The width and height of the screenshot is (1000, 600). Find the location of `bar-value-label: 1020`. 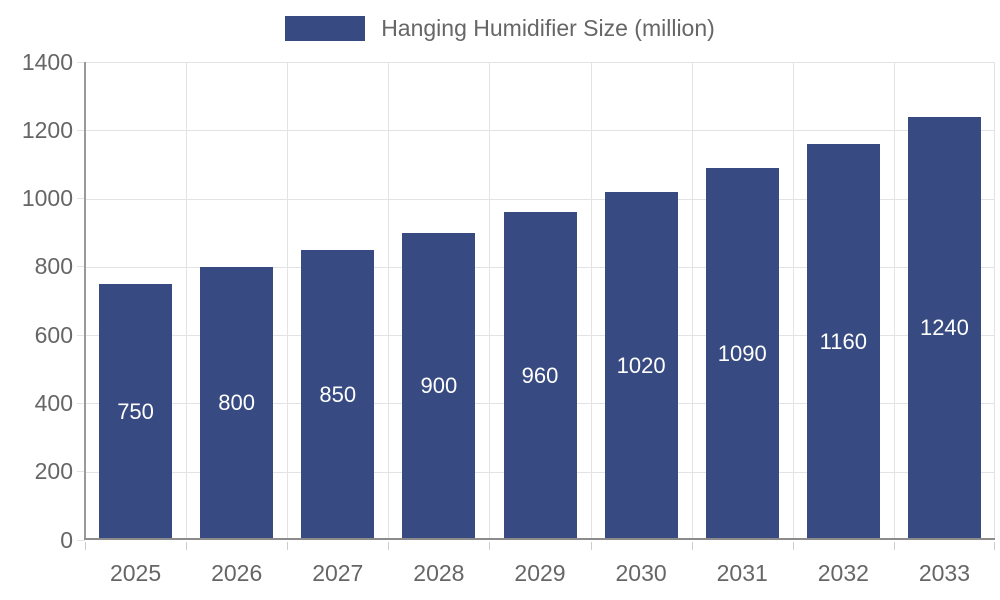

bar-value-label: 1020 is located at coordinates (641, 365).